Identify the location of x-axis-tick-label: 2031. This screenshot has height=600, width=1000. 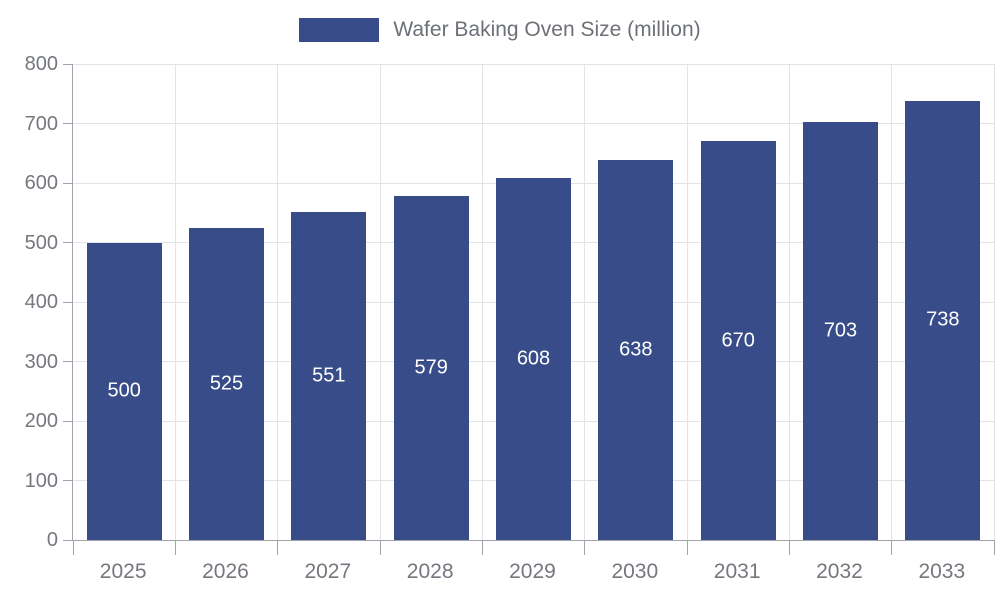
(737, 571).